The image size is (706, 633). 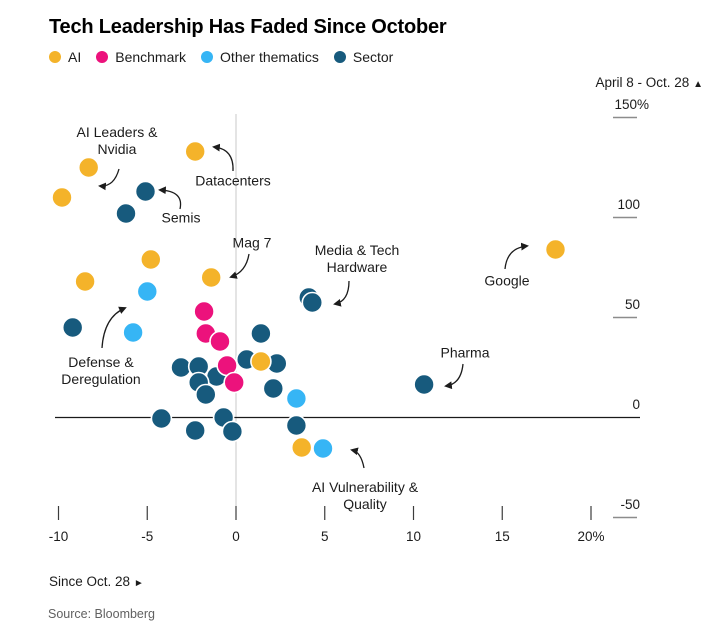 I want to click on chart-title: Tech Leadership Has Faded Since October, so click(x=248, y=27).